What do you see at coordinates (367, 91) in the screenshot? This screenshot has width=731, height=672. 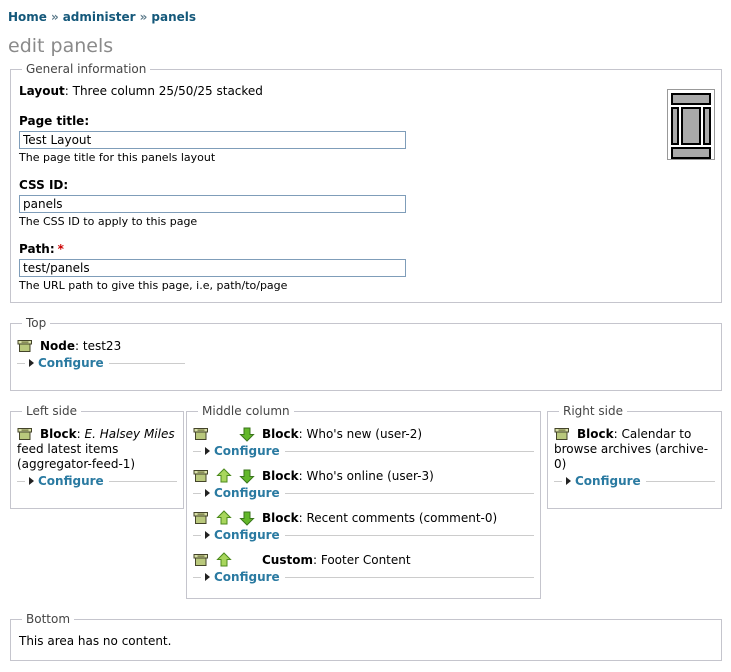 I see `layout-summary: Layout: Three column 25/50/25 stacked` at bounding box center [367, 91].